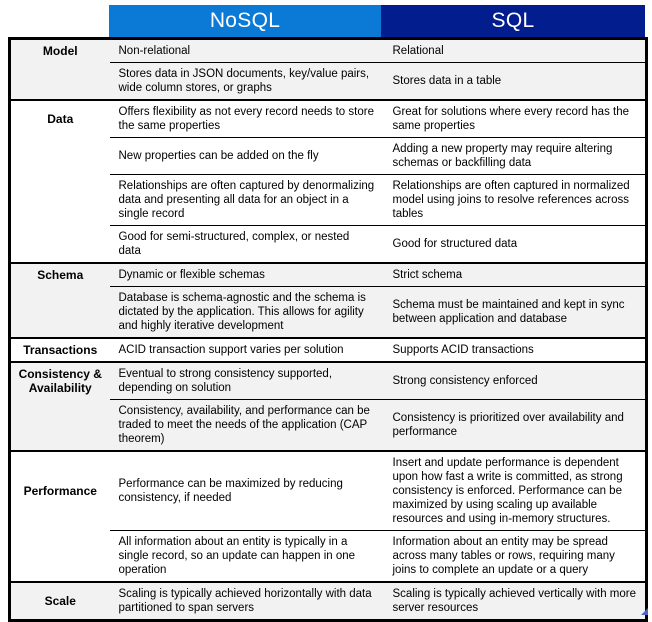 This screenshot has width=652, height=622. Describe the element at coordinates (59, 118) in the screenshot. I see `row-group-label: Data` at that location.